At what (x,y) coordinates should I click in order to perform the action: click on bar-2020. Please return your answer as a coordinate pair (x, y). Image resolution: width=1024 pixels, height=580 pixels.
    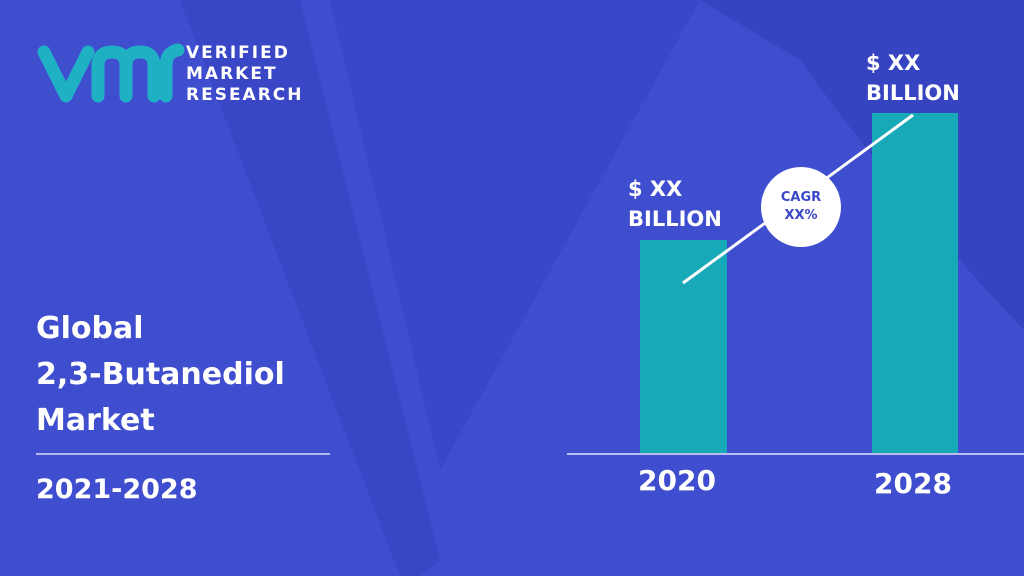
    Looking at the image, I should click on (683, 346).